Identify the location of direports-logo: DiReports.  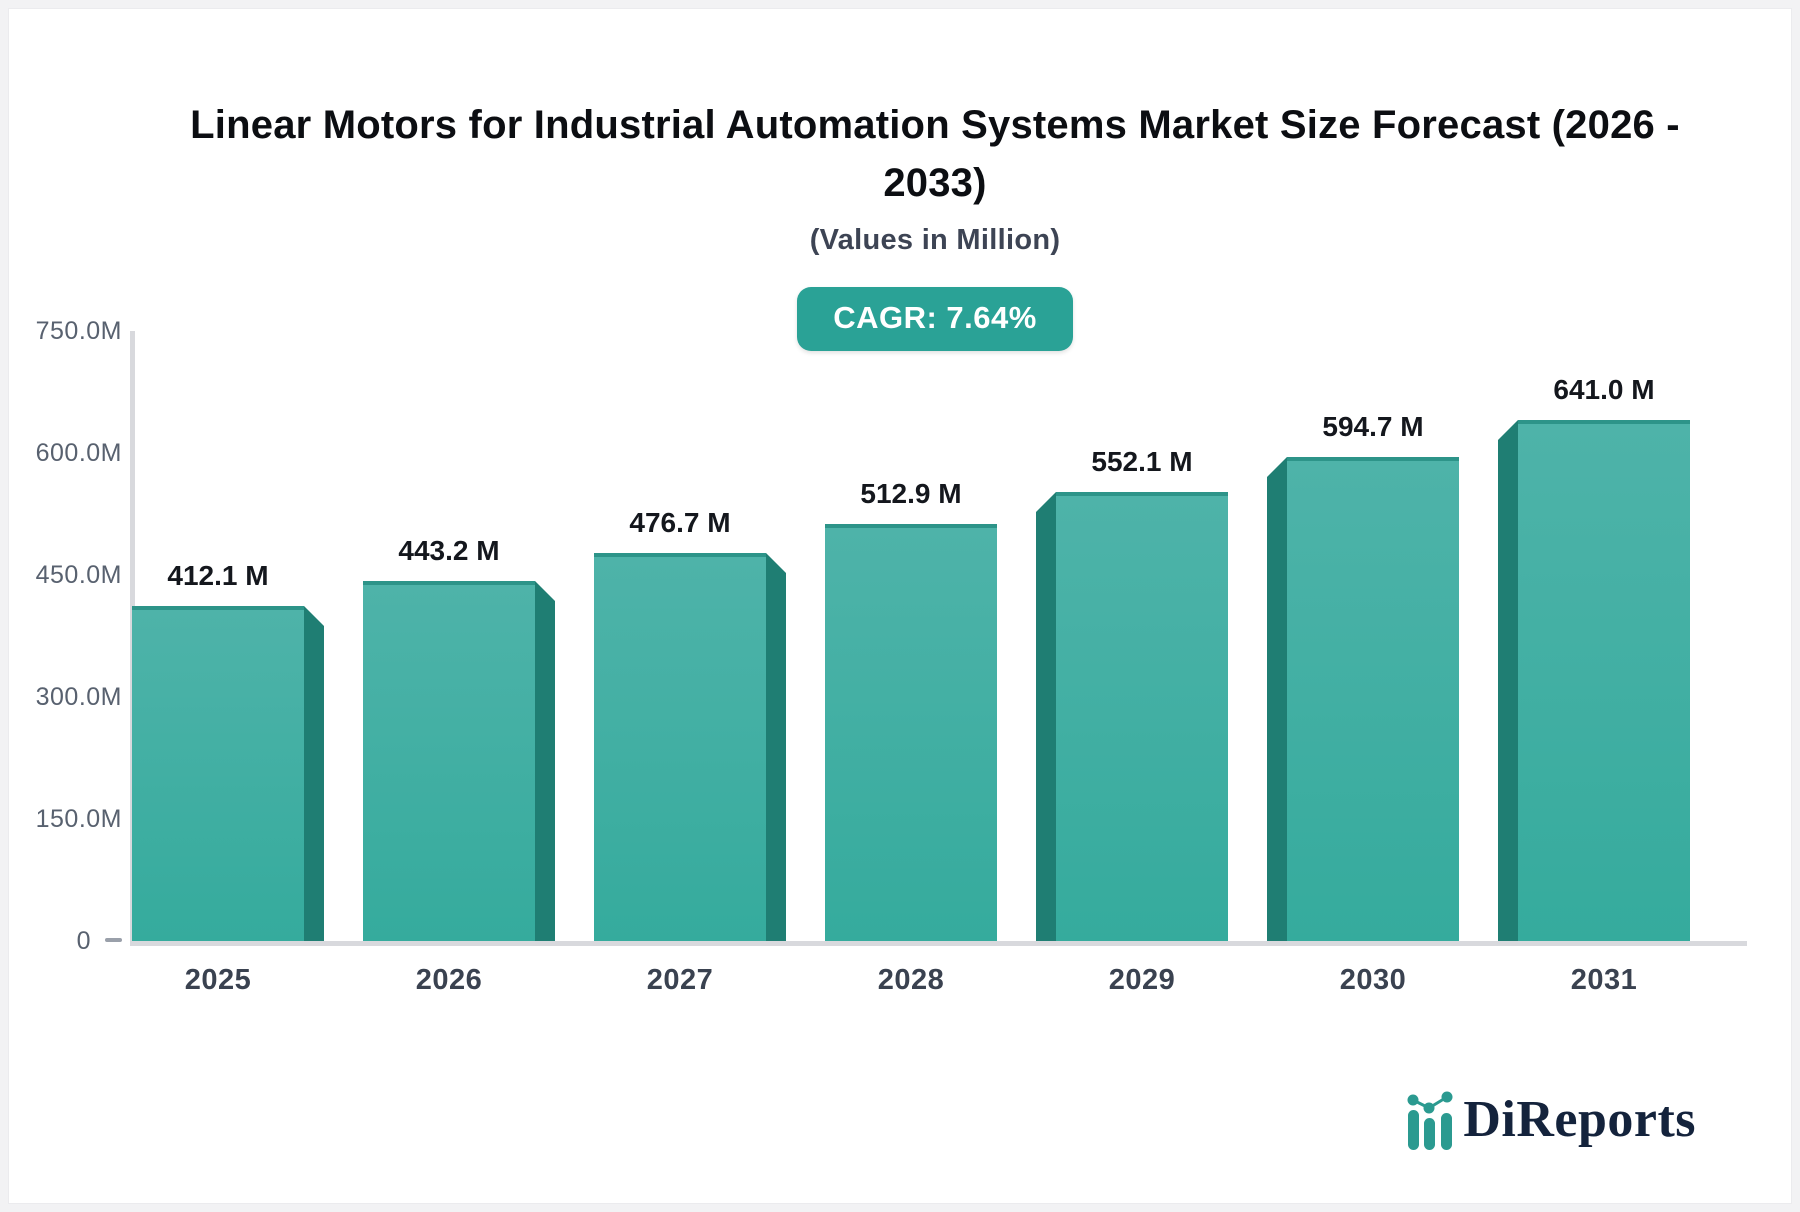
(1551, 1118).